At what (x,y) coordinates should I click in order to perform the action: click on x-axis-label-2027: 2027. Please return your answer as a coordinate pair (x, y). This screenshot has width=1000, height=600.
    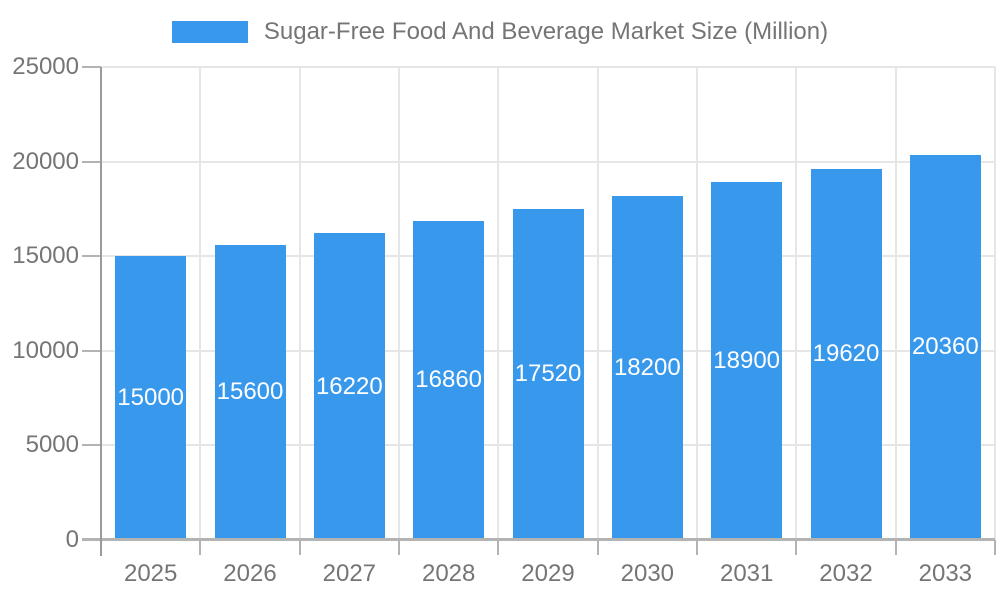
    Looking at the image, I should click on (349, 573).